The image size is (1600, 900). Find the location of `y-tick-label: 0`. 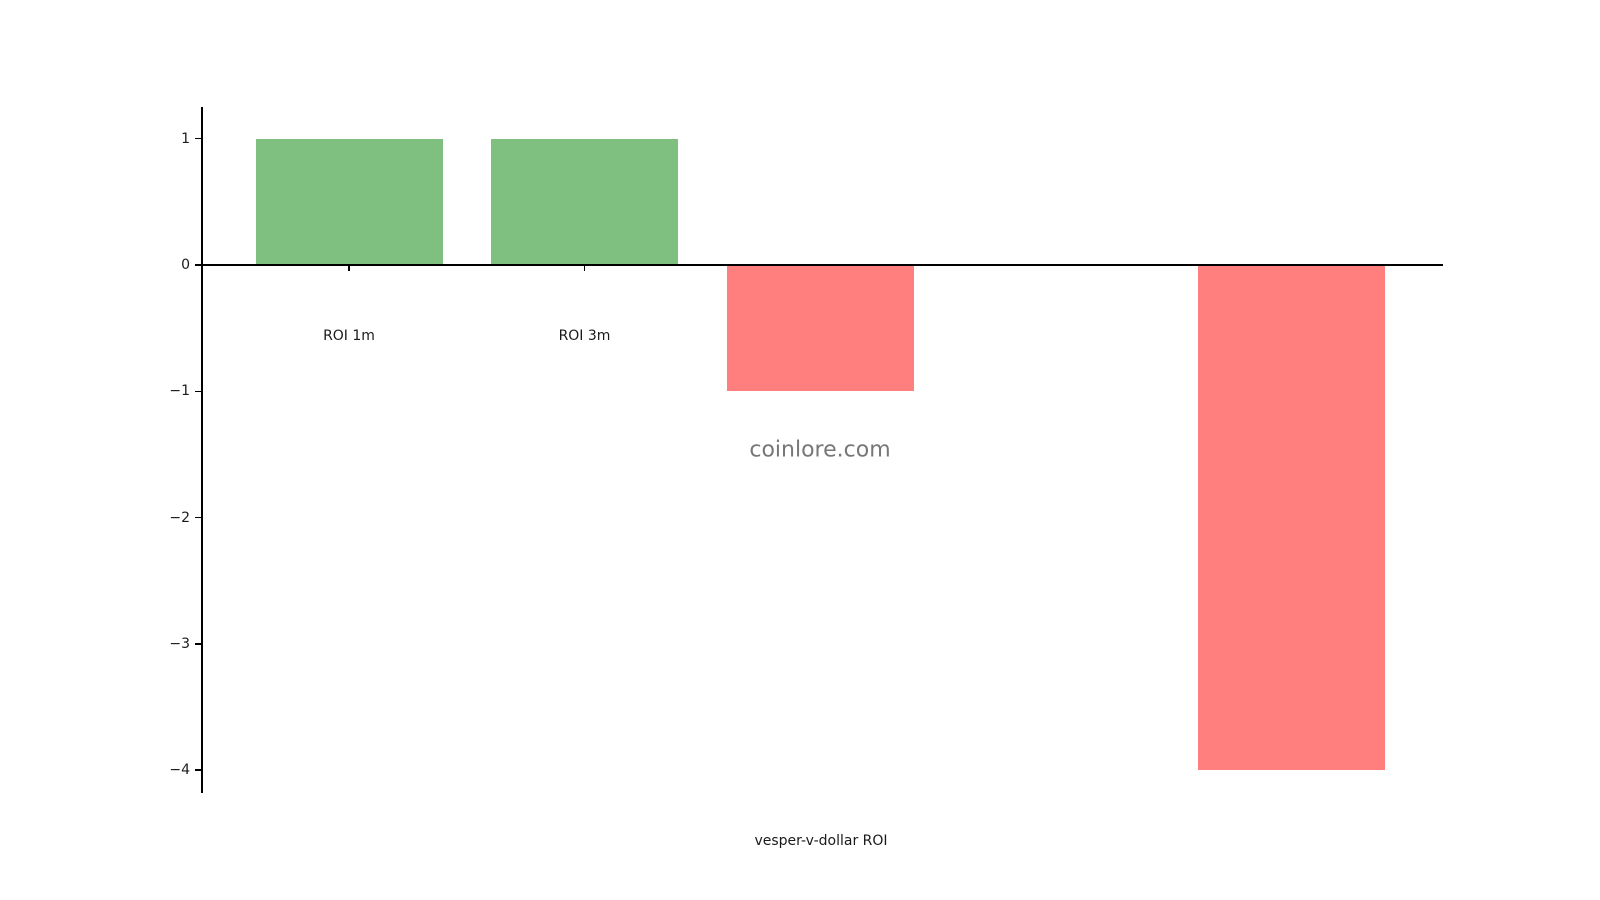

y-tick-label: 0 is located at coordinates (185, 265).